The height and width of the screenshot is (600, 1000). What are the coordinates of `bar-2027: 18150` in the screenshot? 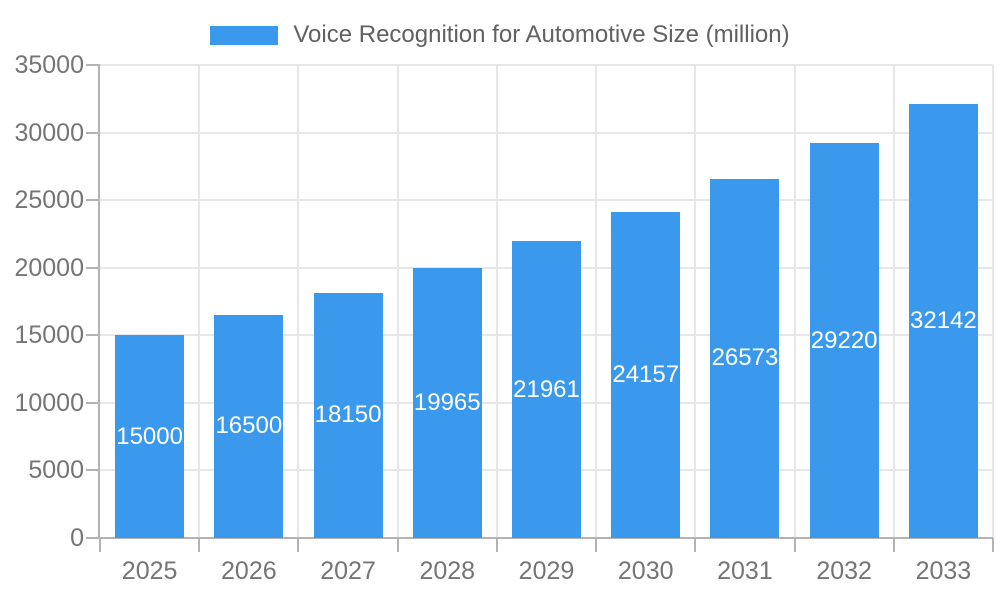 It's located at (348, 415).